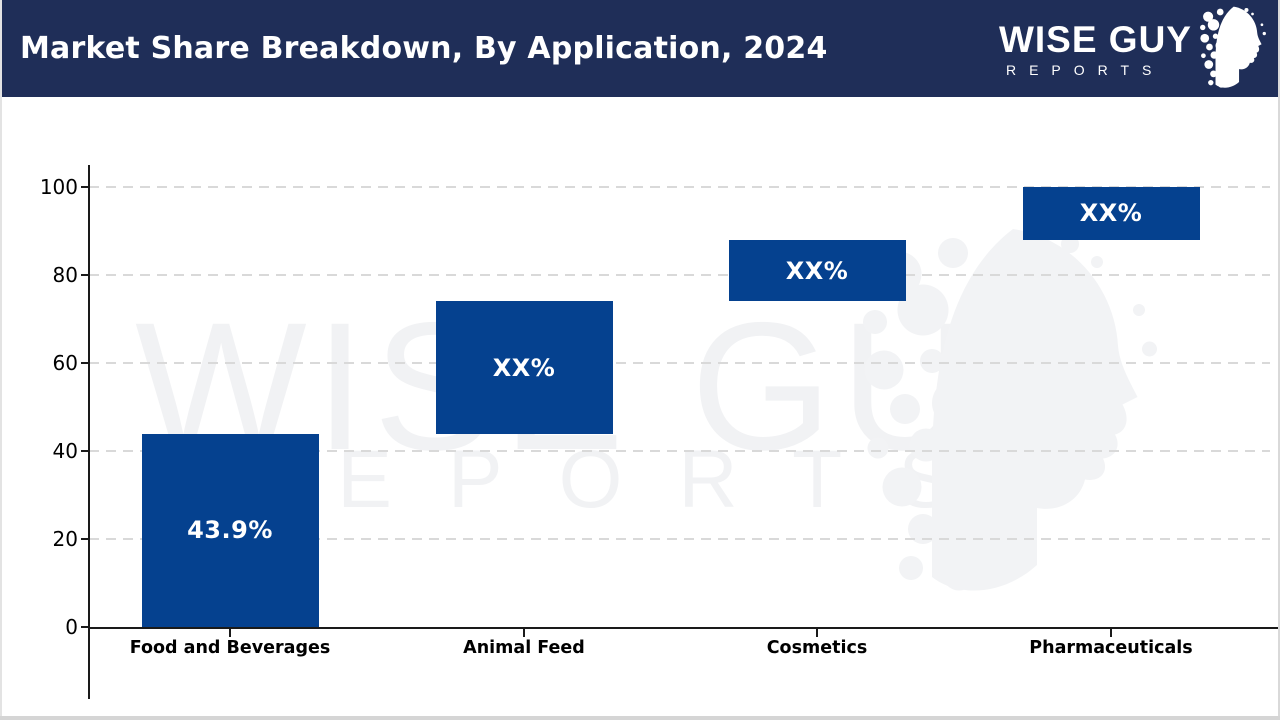  What do you see at coordinates (65, 451) in the screenshot?
I see `y-tick-label-40: 40` at bounding box center [65, 451].